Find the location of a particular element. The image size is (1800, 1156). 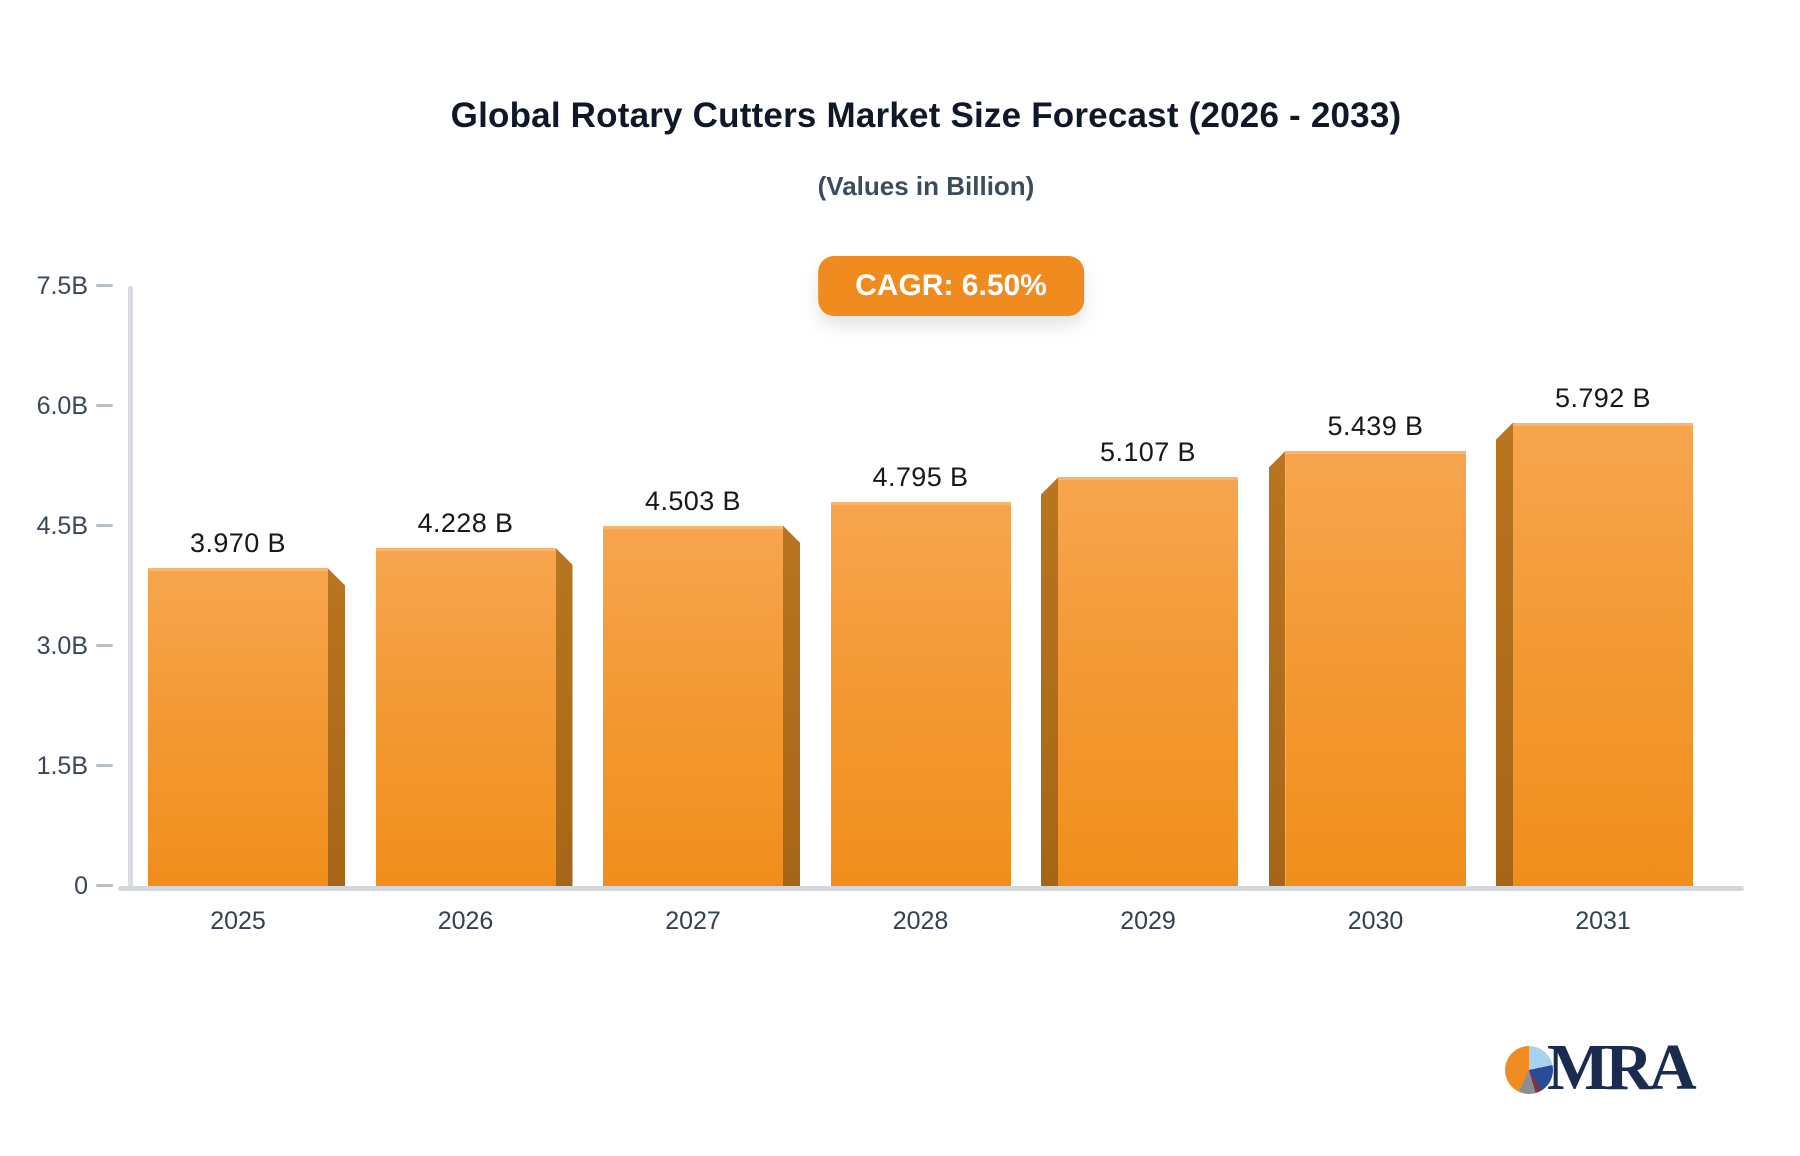

x-axis-baseline is located at coordinates (931, 888).